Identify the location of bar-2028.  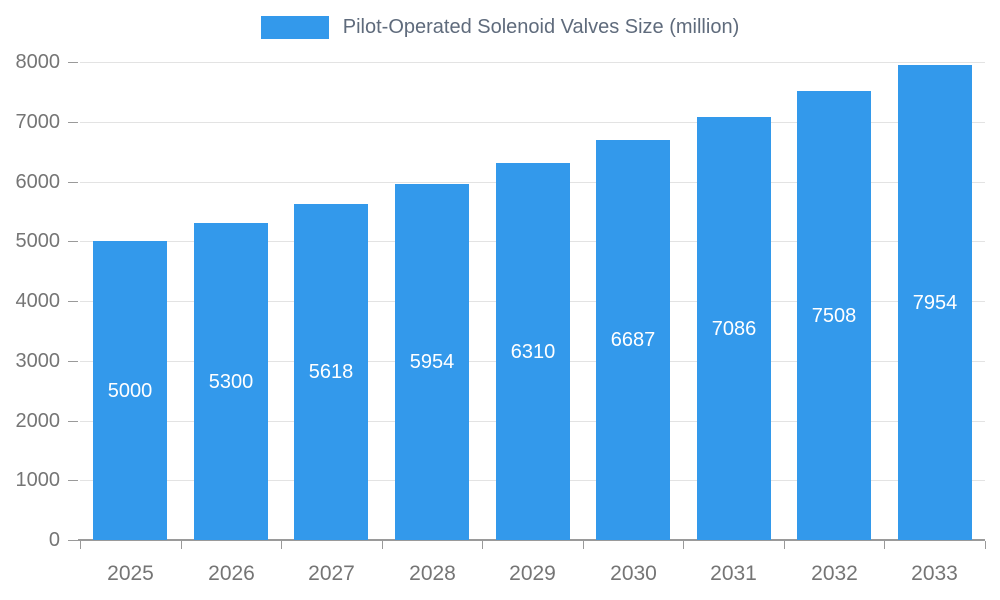
(432, 362).